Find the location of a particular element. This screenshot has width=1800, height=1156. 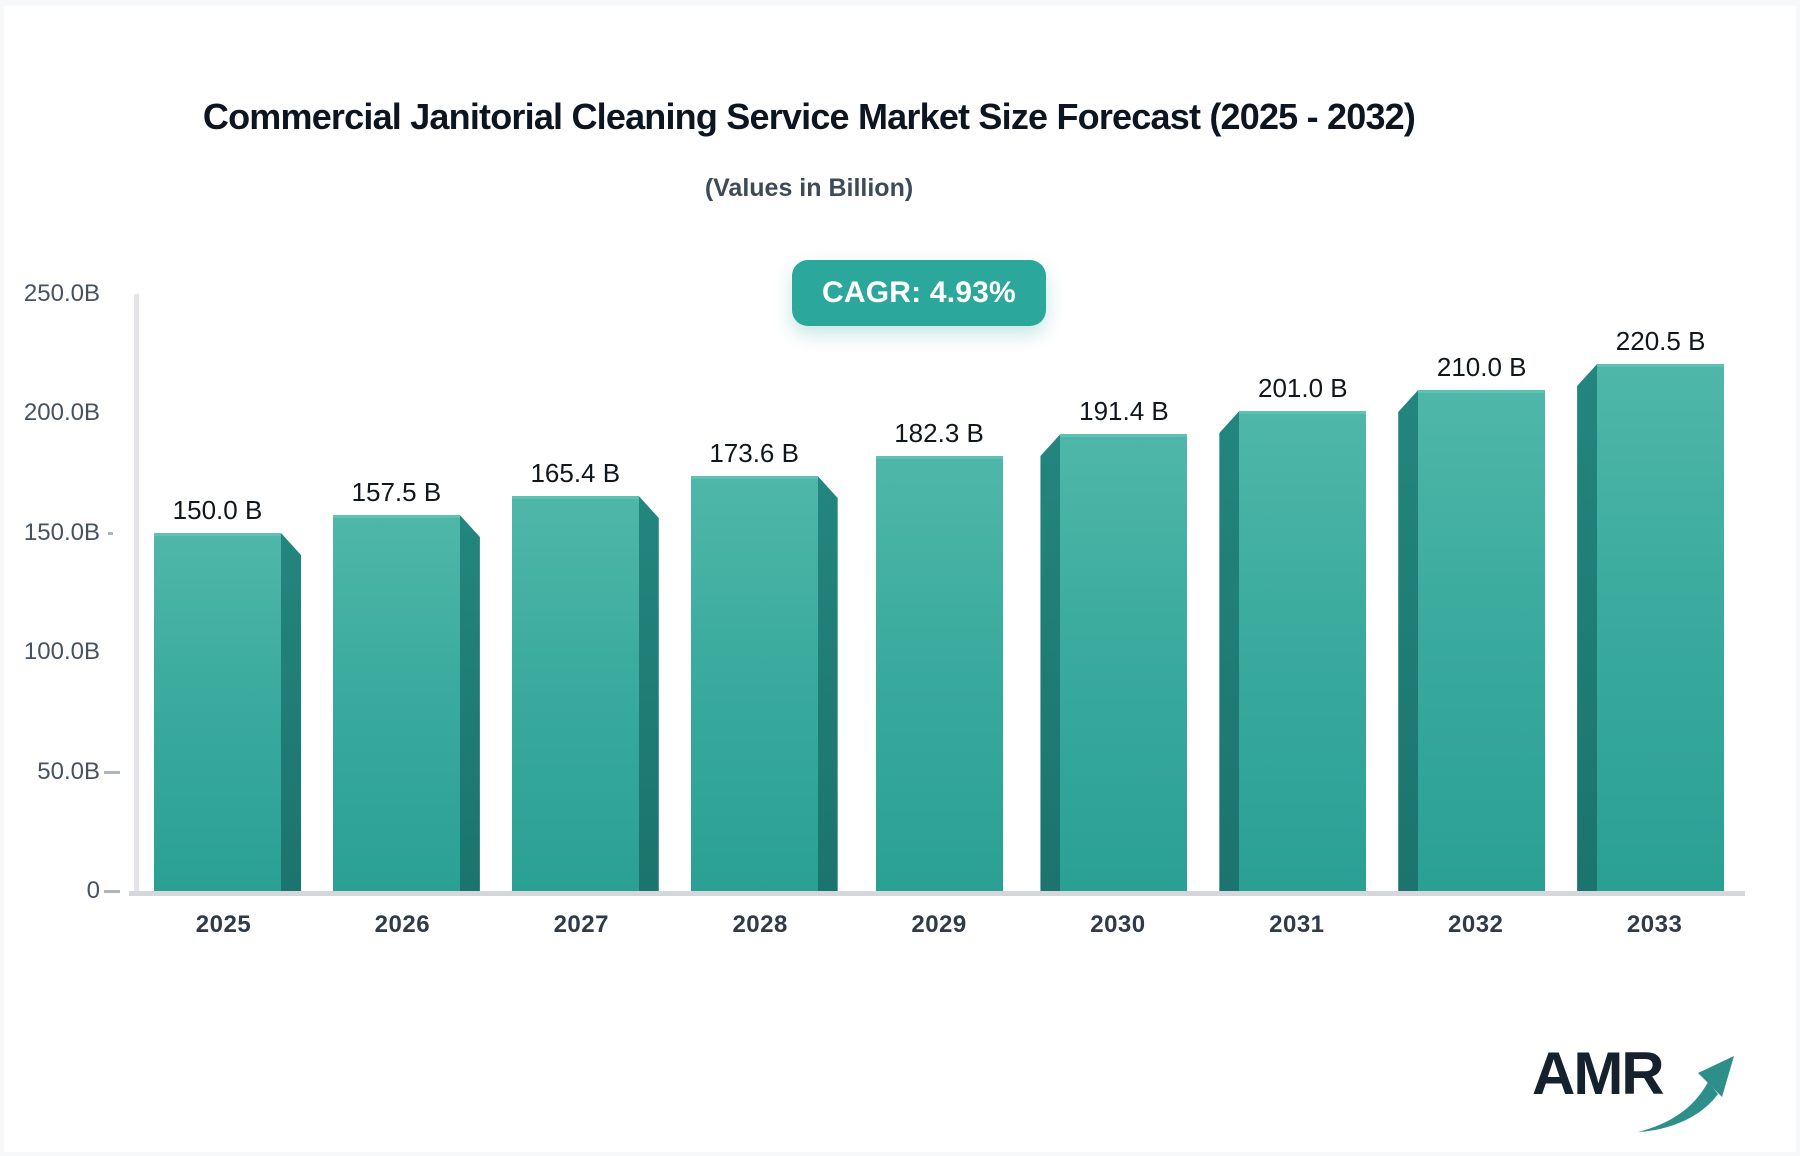

amr-logo: AMR is located at coordinates (1637, 1089).